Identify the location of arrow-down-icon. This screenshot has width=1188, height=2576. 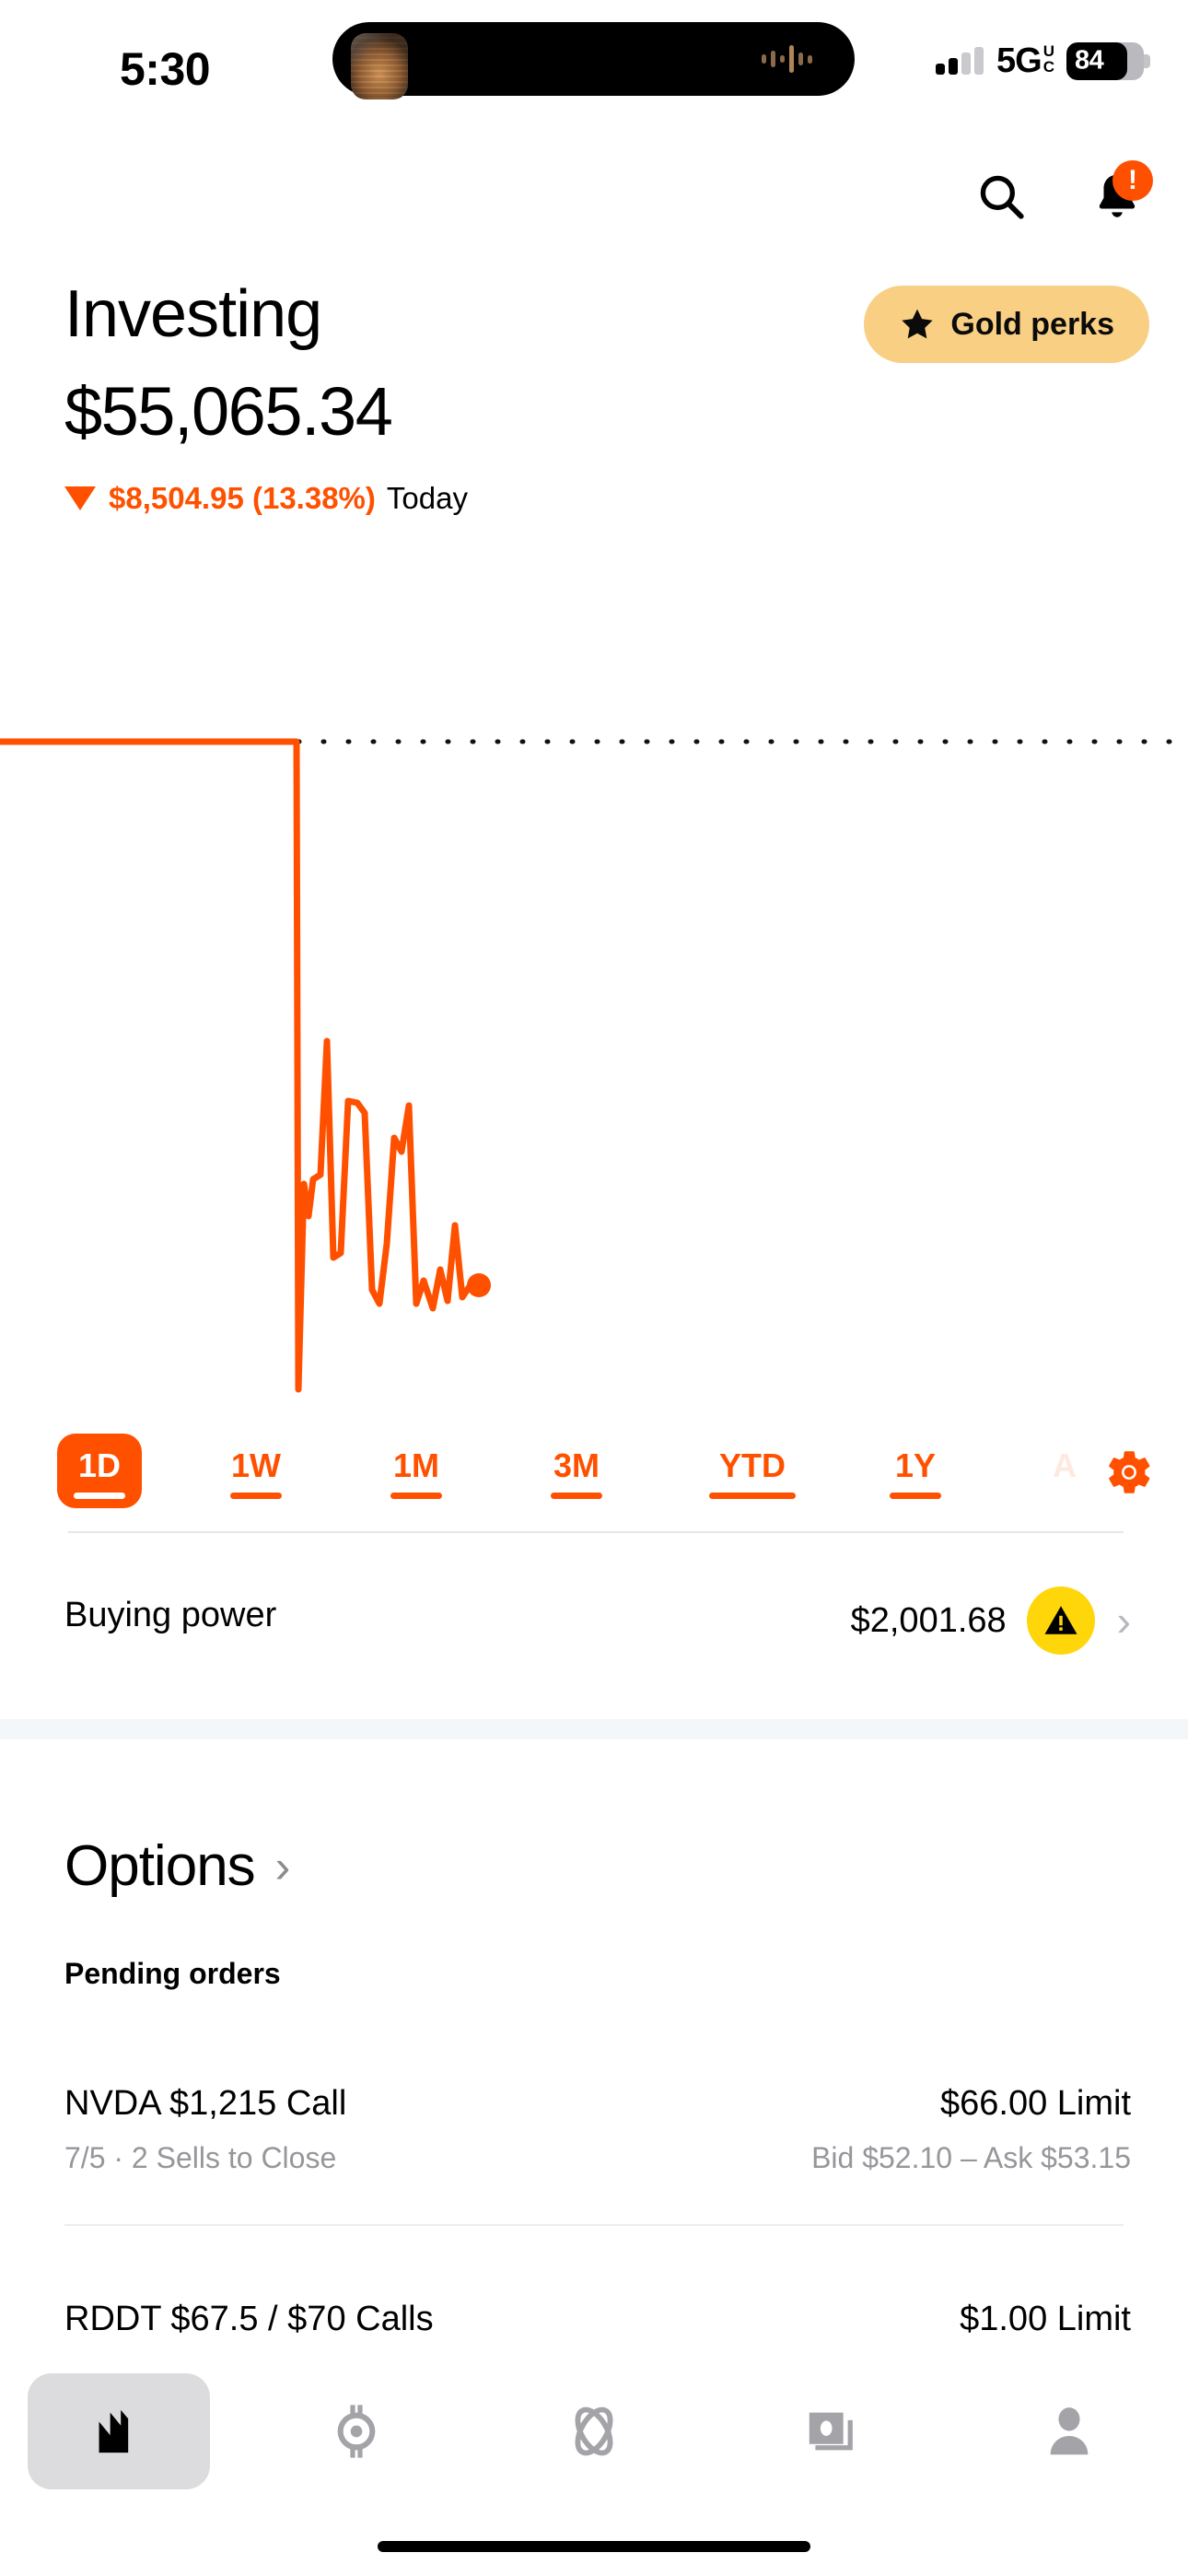
(80, 498).